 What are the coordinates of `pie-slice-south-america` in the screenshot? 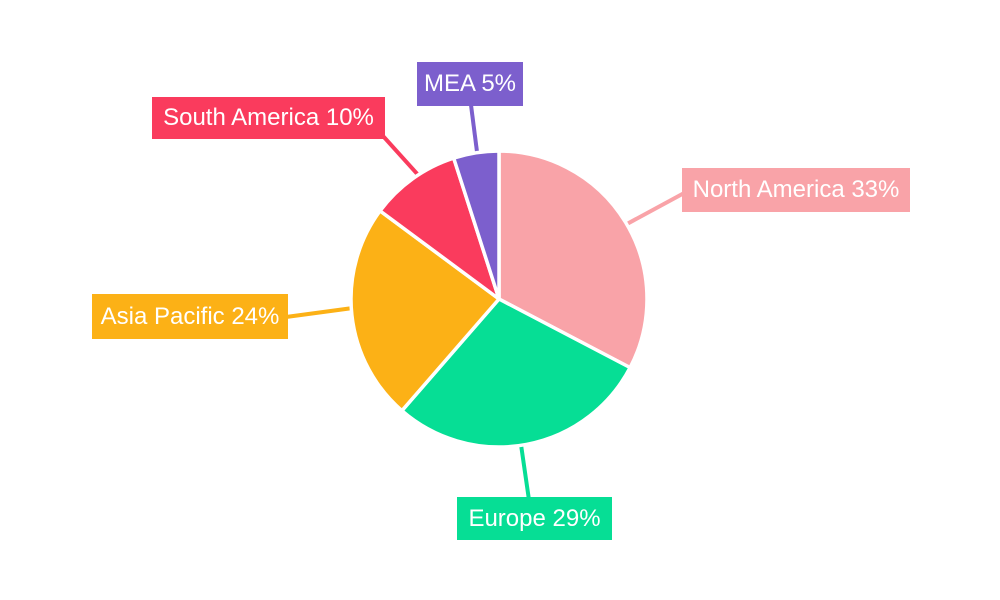 It's located at (439, 228).